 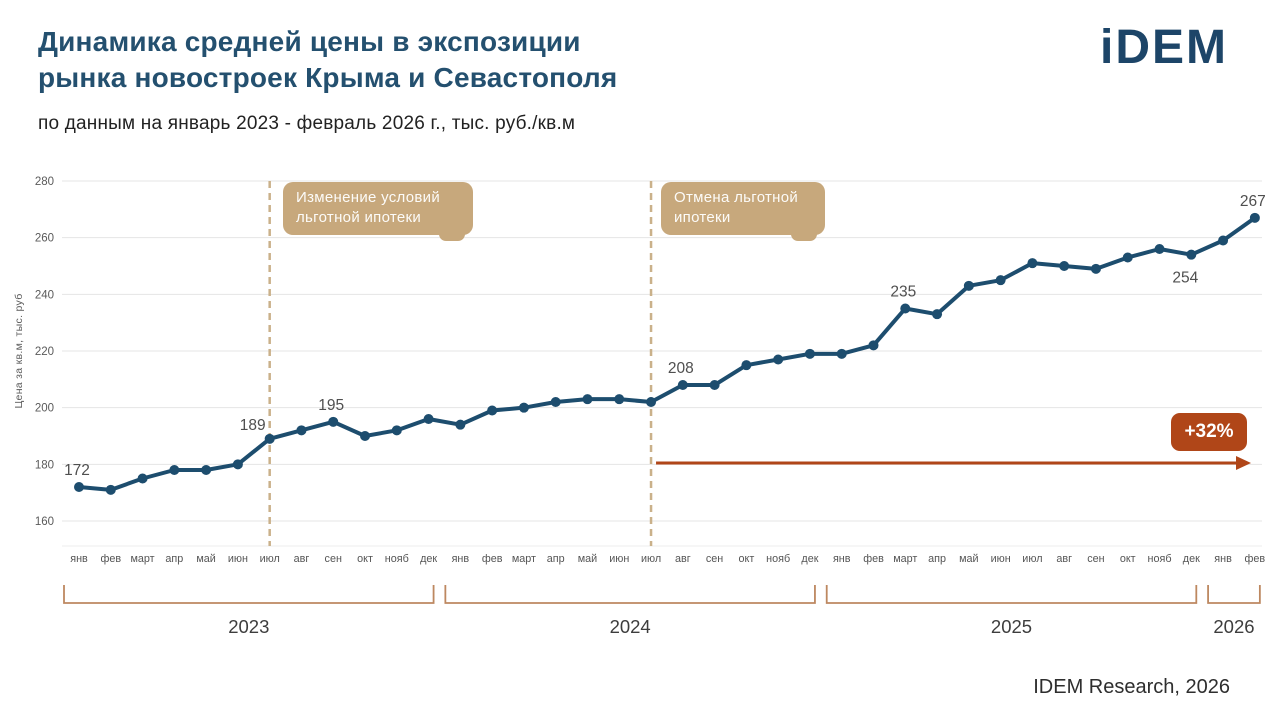 I want to click on growth-arrow-head, so click(x=1243, y=463).